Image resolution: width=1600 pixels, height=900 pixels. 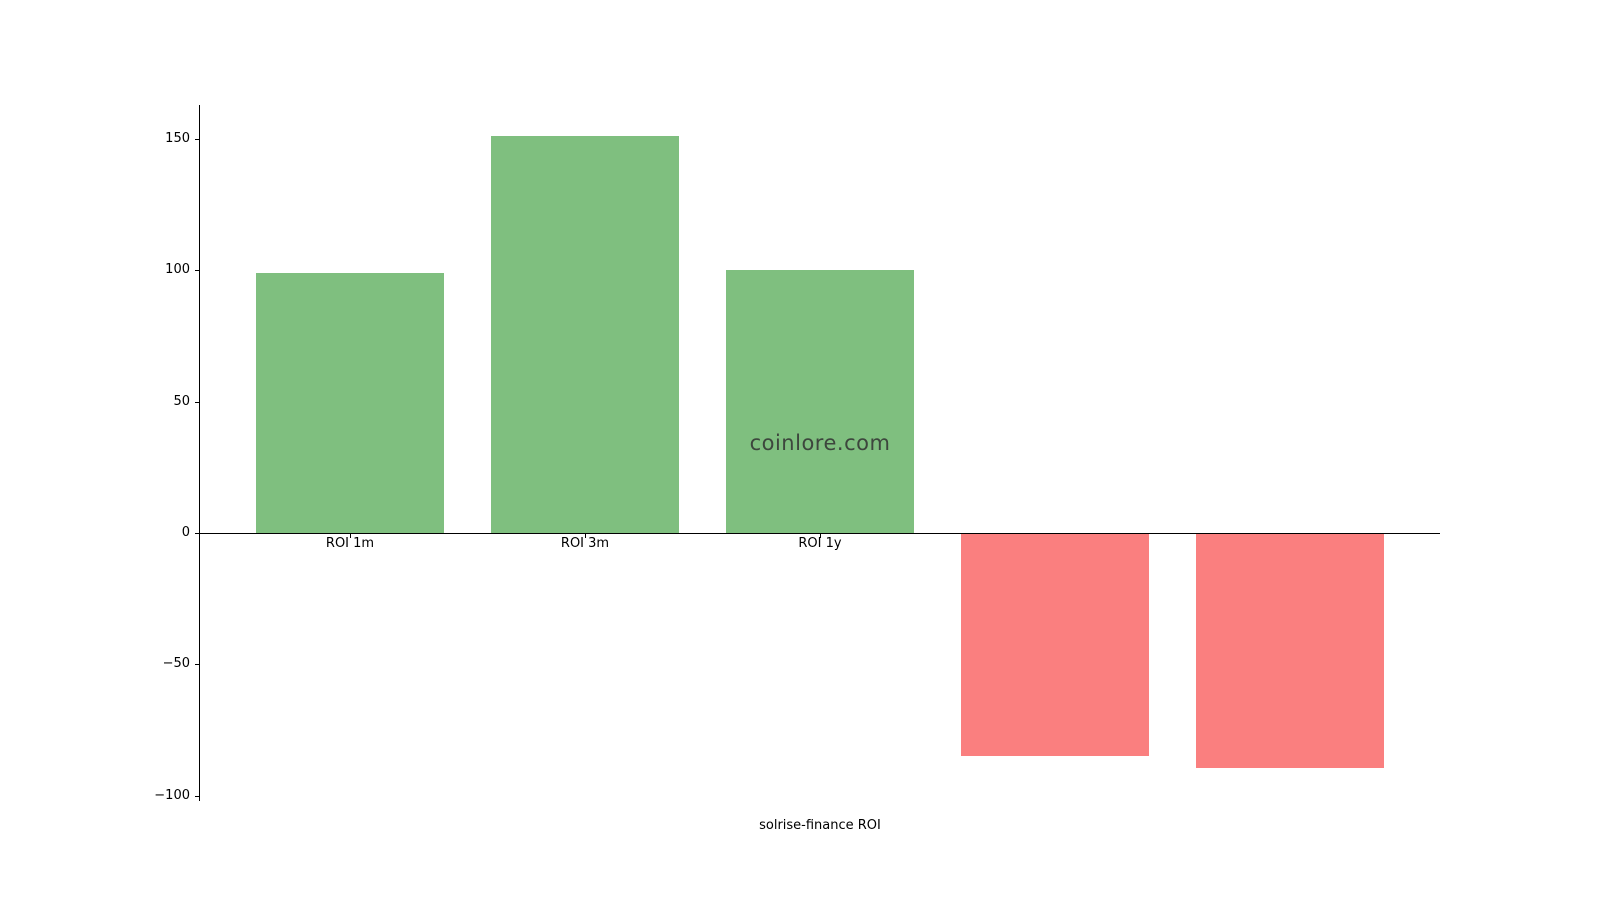 What do you see at coordinates (820, 443) in the screenshot?
I see `watermark-text: coinlore.com` at bounding box center [820, 443].